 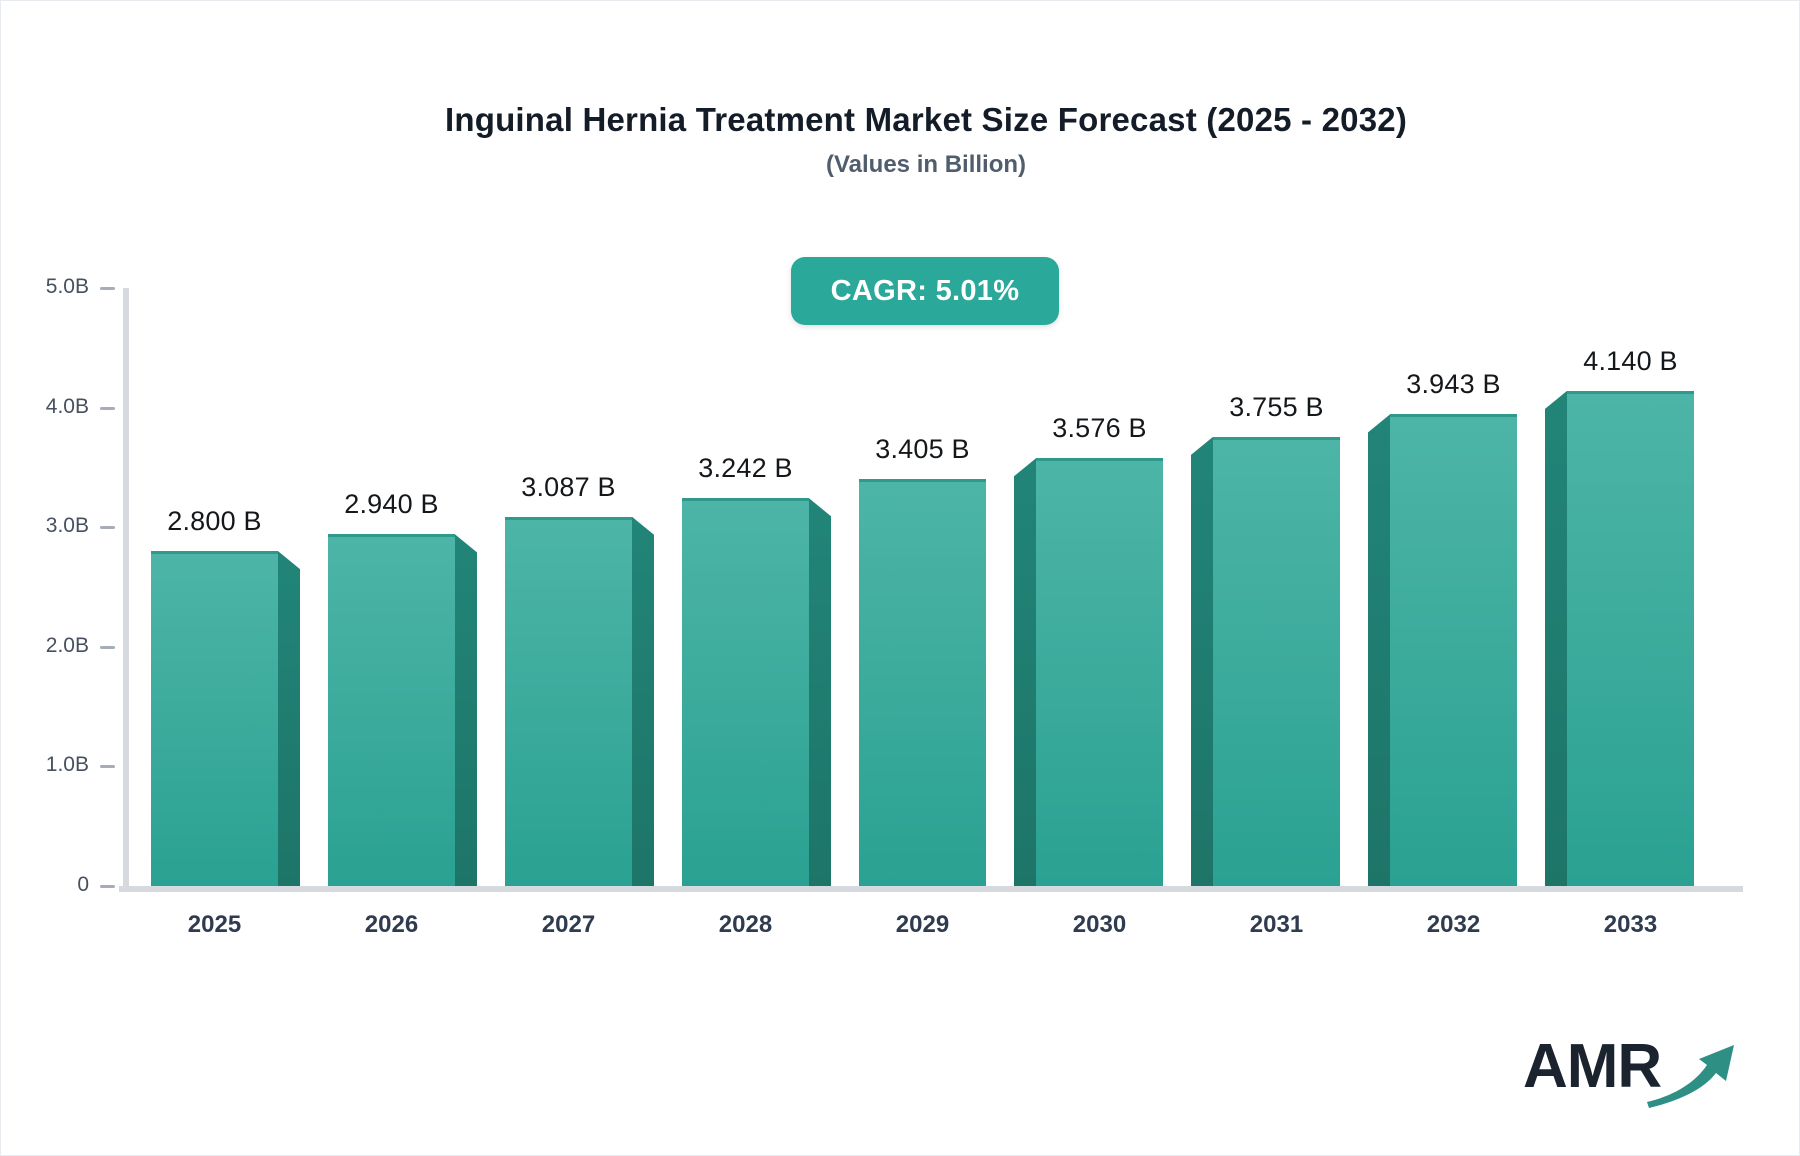 What do you see at coordinates (289, 718) in the screenshot?
I see `bar-2025-side-face` at bounding box center [289, 718].